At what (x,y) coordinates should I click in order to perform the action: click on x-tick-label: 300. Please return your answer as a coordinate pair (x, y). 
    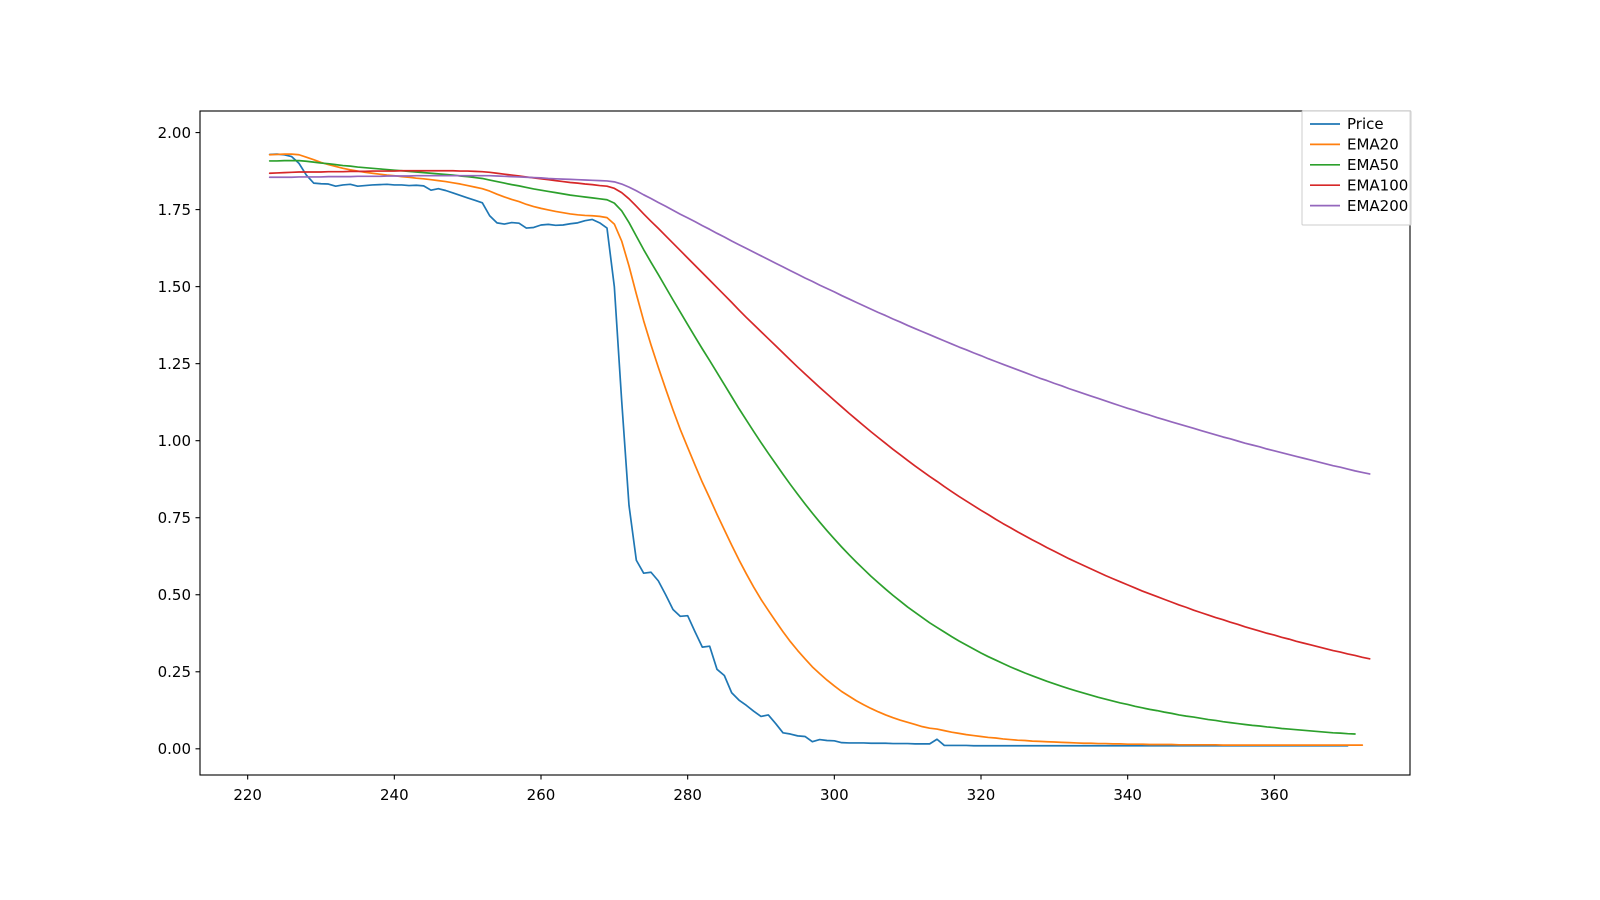
    Looking at the image, I should click on (834, 795).